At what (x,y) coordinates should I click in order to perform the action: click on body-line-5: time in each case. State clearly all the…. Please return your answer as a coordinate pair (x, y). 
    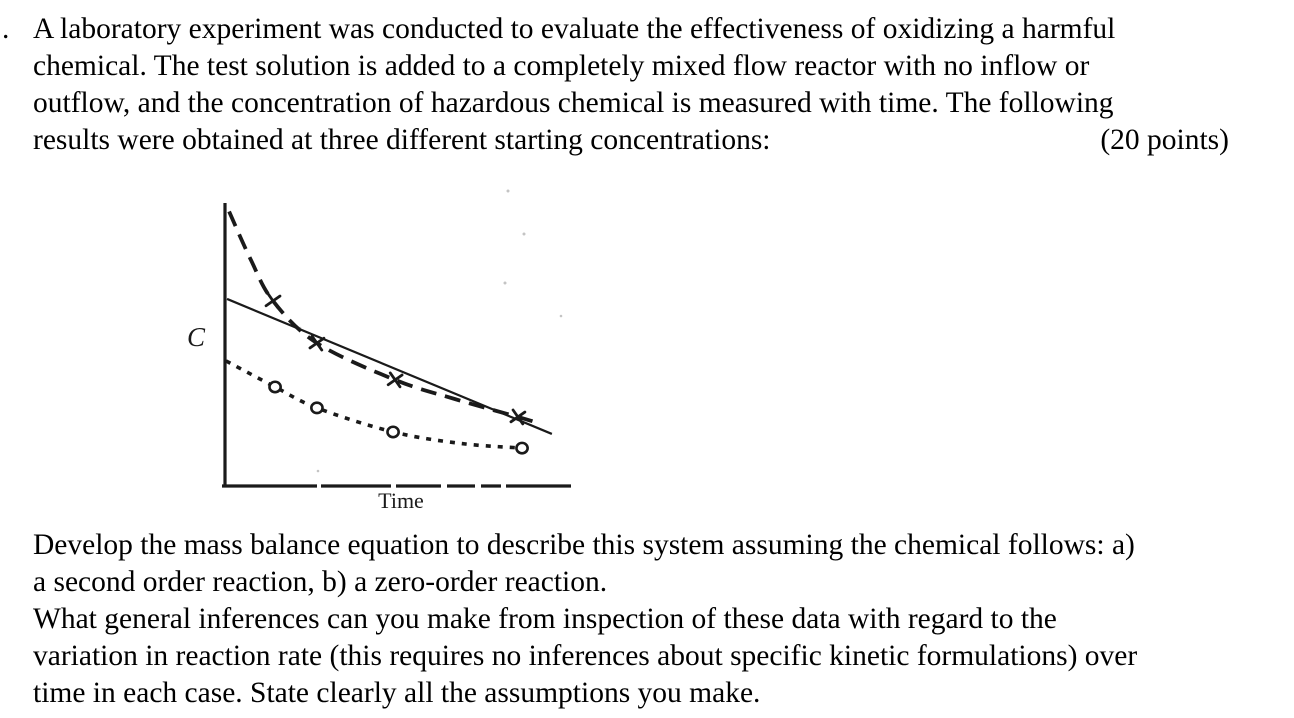
    Looking at the image, I should click on (397, 693).